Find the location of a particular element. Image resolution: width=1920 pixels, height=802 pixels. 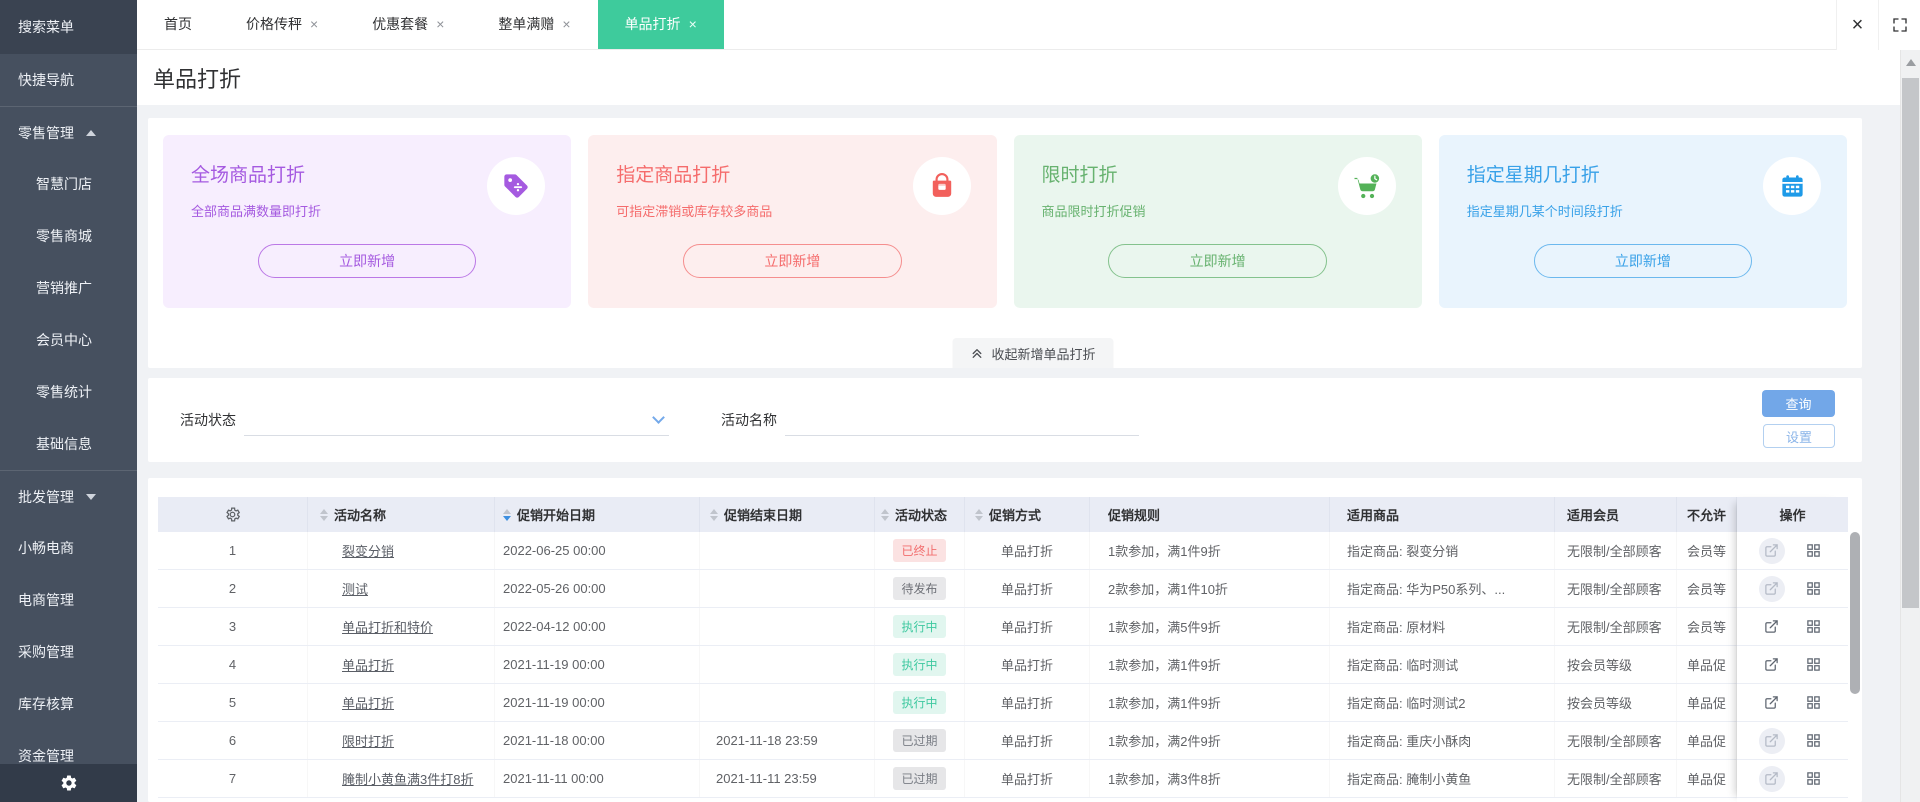

tab-home: 首页 is located at coordinates (178, 24).